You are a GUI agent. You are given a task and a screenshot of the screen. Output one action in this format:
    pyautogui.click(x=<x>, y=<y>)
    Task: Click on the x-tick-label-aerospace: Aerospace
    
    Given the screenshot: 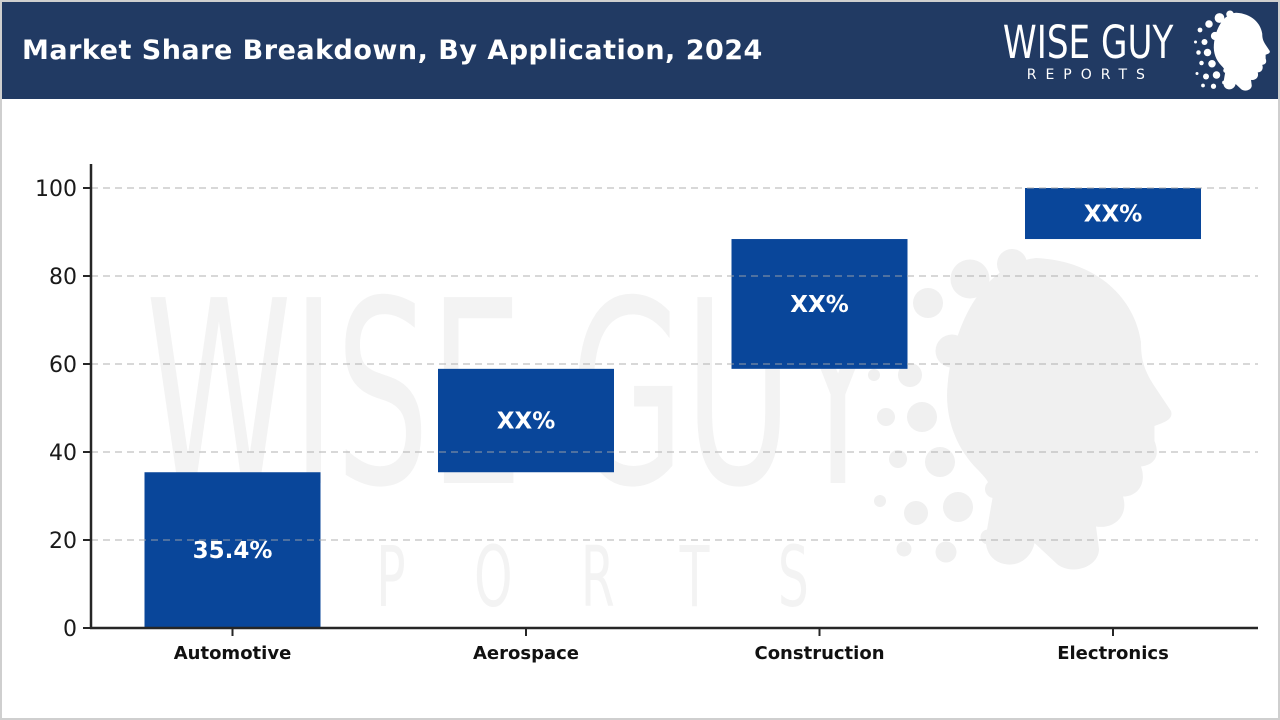 What is the action you would take?
    pyautogui.click(x=526, y=653)
    